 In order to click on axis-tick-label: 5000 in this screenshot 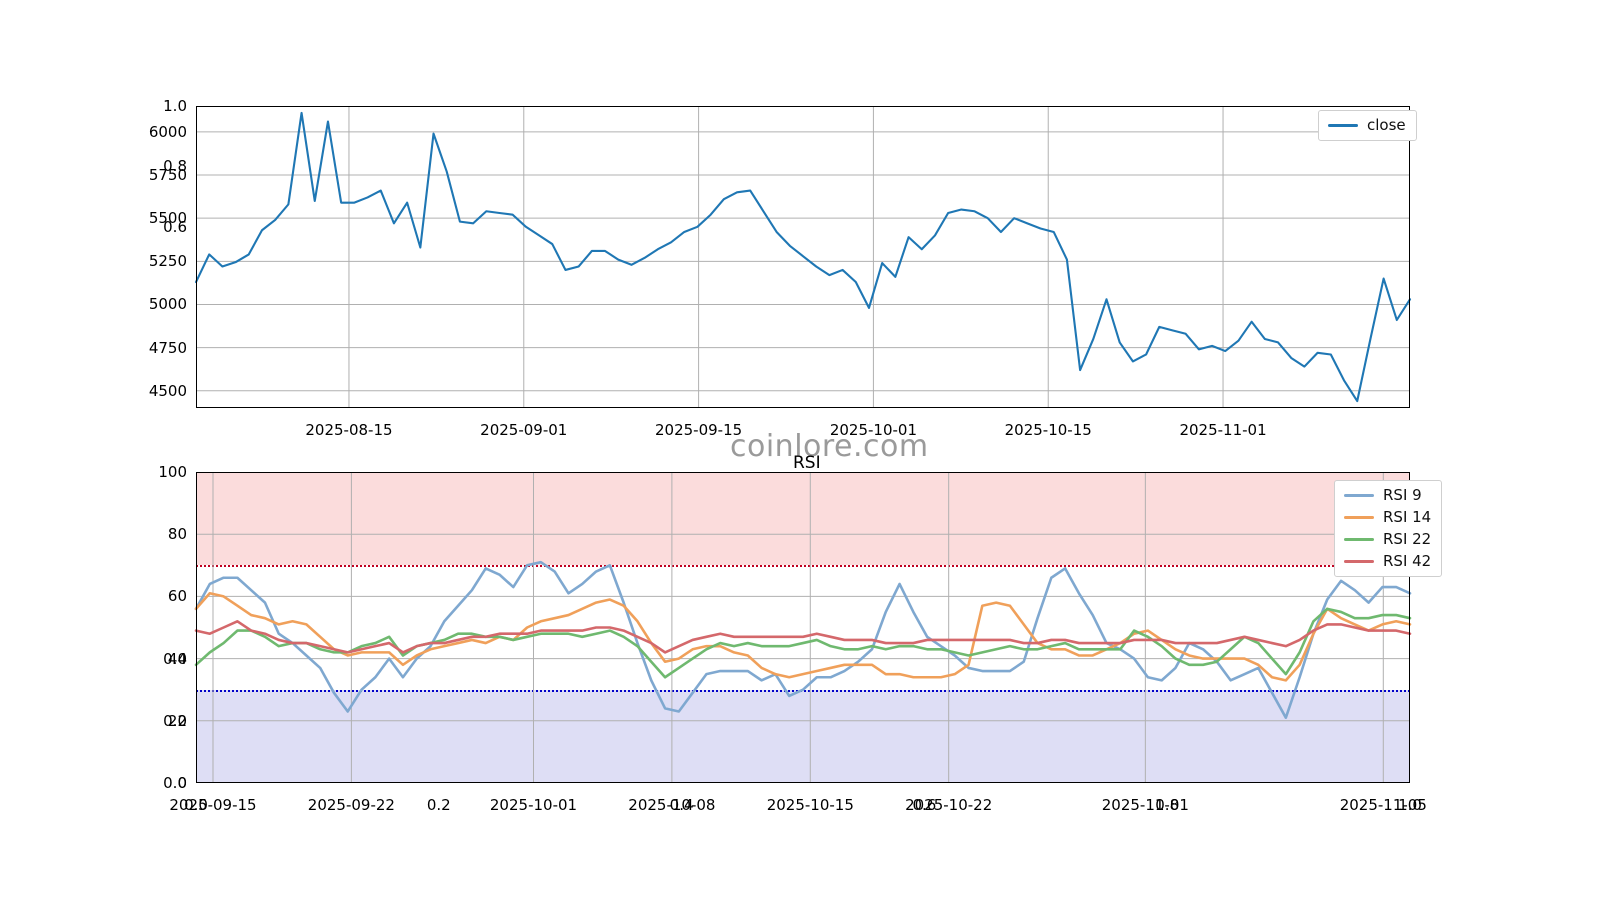, I will do `click(167, 304)`.